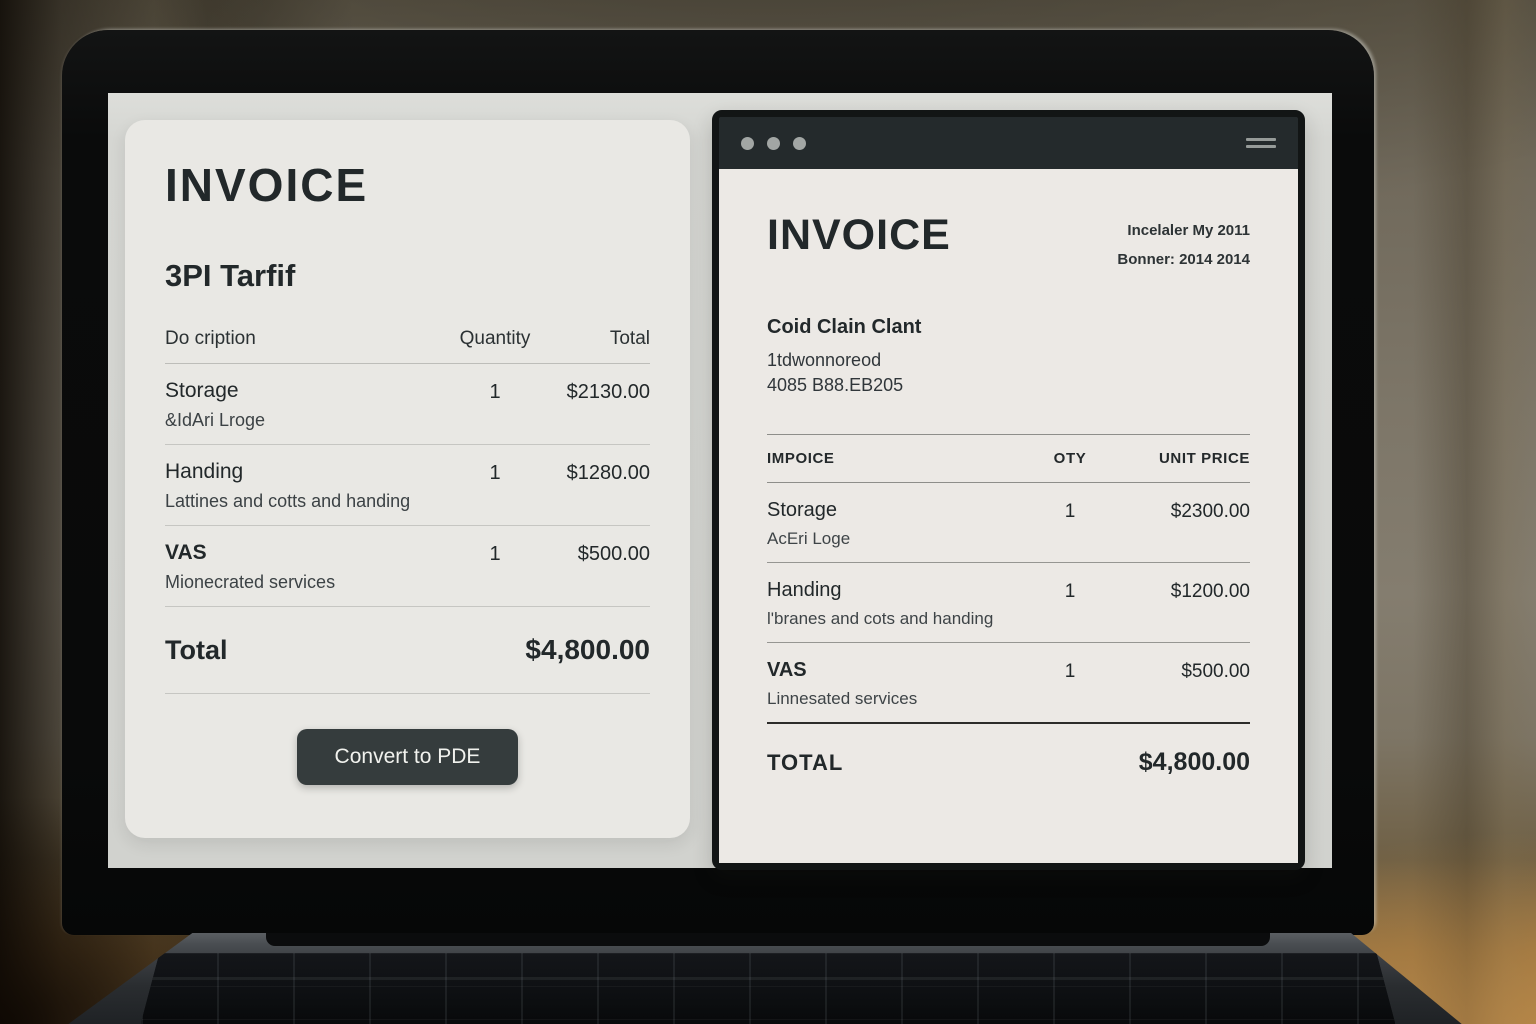 This screenshot has width=1536, height=1024. Describe the element at coordinates (1008, 684) in the screenshot. I see `line-item-row: VAS Linnesated services 1 $500.00` at that location.